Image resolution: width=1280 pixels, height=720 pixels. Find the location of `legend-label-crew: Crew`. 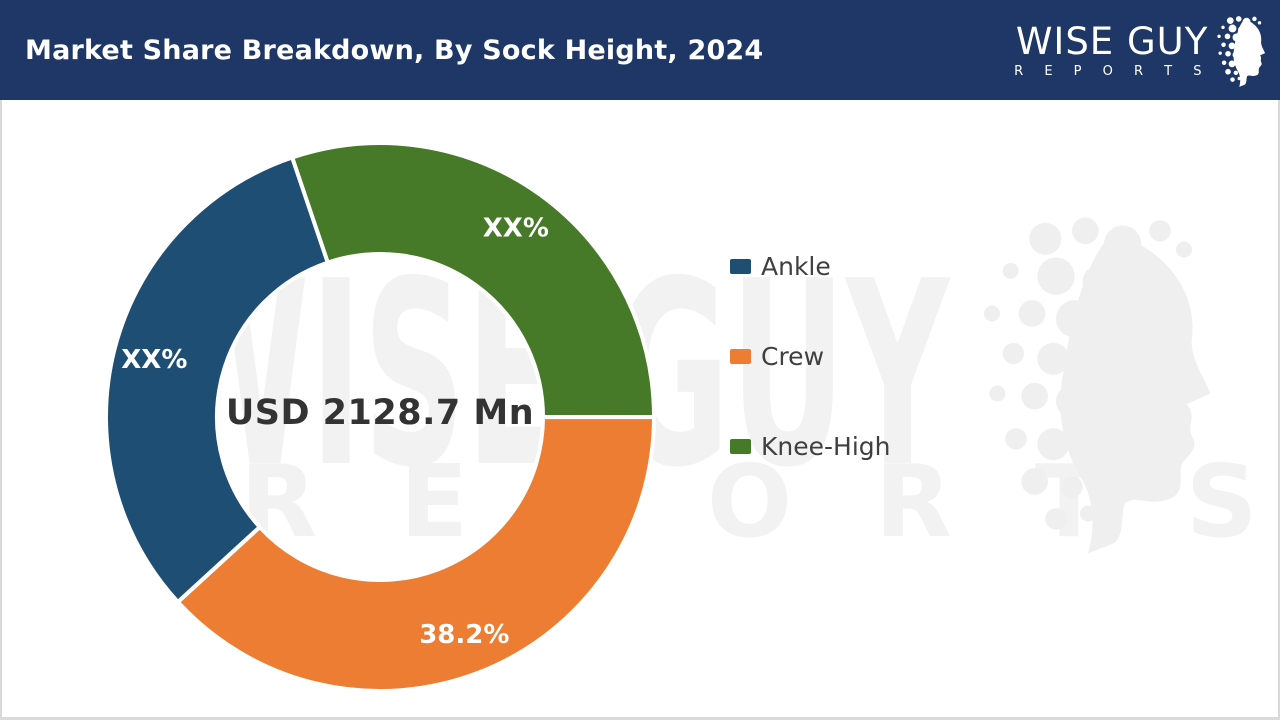

legend-label-crew: Crew is located at coordinates (793, 356).